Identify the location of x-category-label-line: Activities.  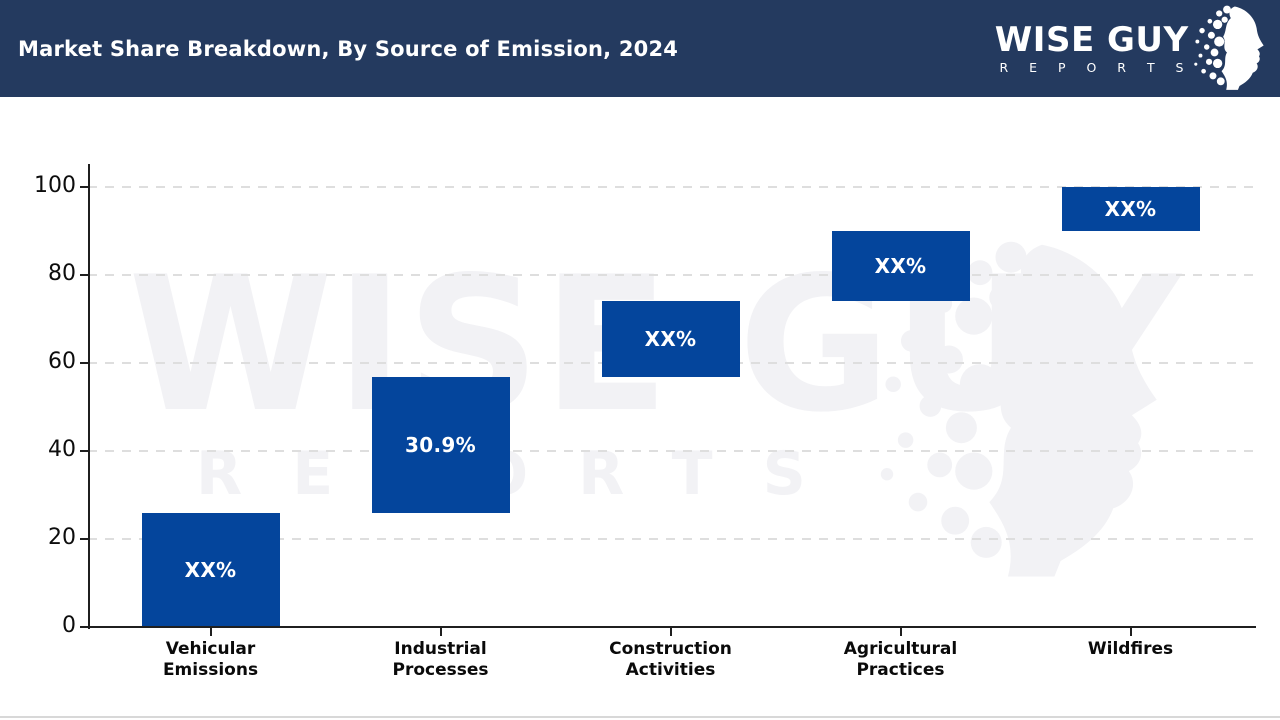
(670, 670).